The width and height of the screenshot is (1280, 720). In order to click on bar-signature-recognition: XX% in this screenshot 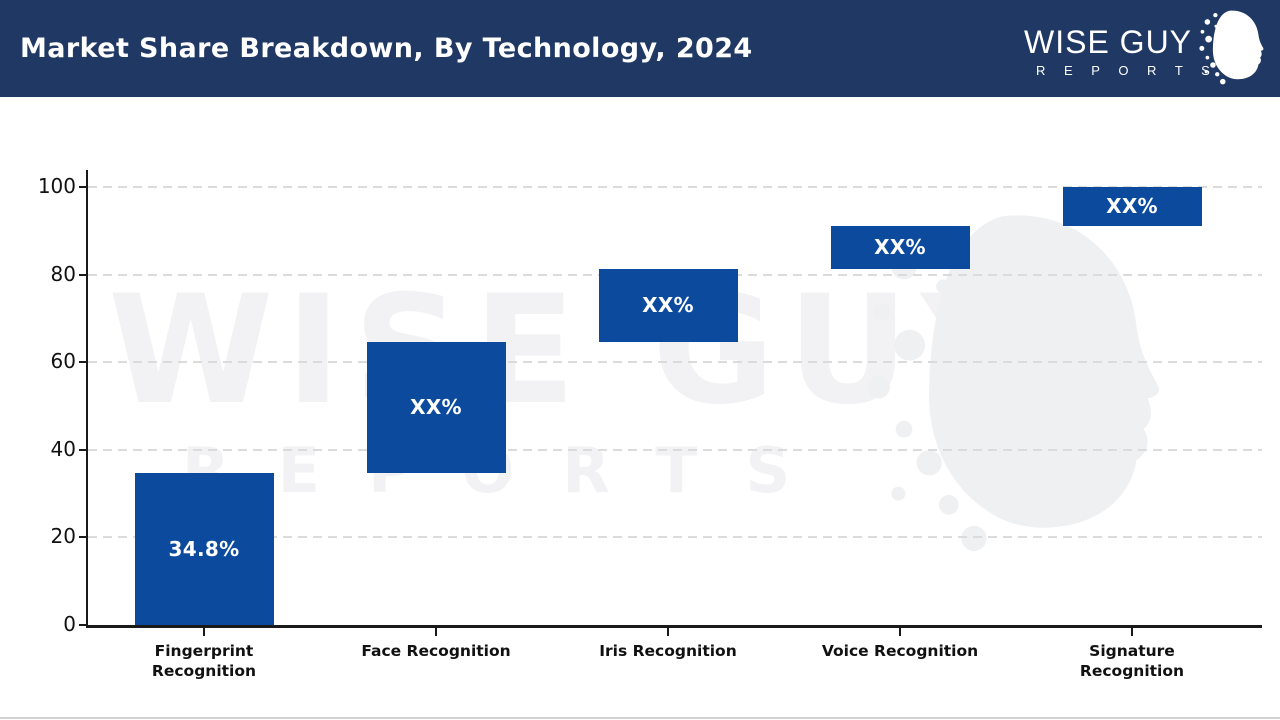, I will do `click(1132, 206)`.